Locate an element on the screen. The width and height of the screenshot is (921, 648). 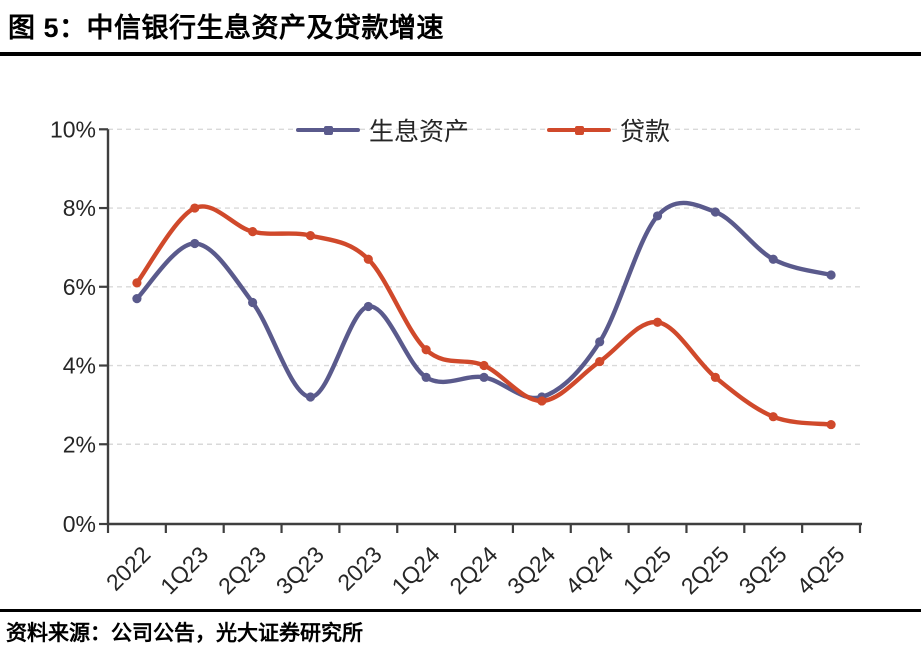
x-tick-label: 3Q23 is located at coordinates (300, 570).